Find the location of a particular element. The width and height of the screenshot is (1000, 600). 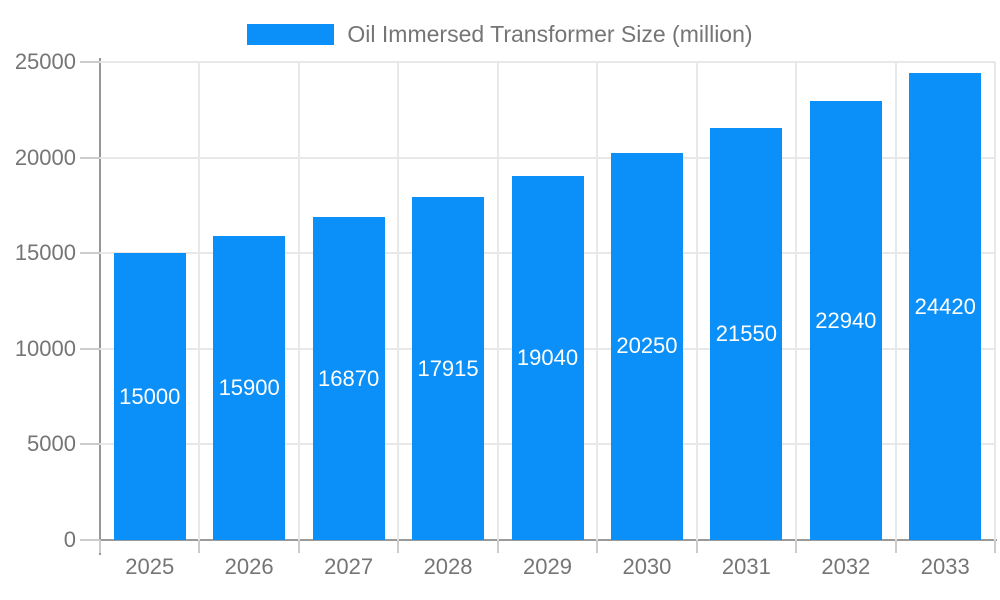

y-axis-label: 0 is located at coordinates (69, 539).